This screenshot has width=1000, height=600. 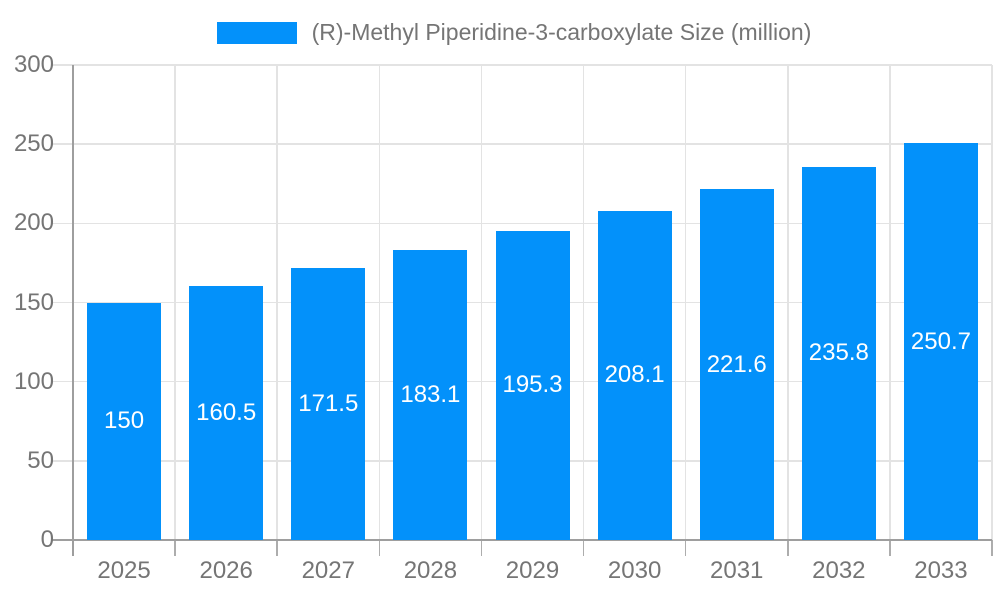 I want to click on bar-2033: 250.7, so click(x=940, y=341).